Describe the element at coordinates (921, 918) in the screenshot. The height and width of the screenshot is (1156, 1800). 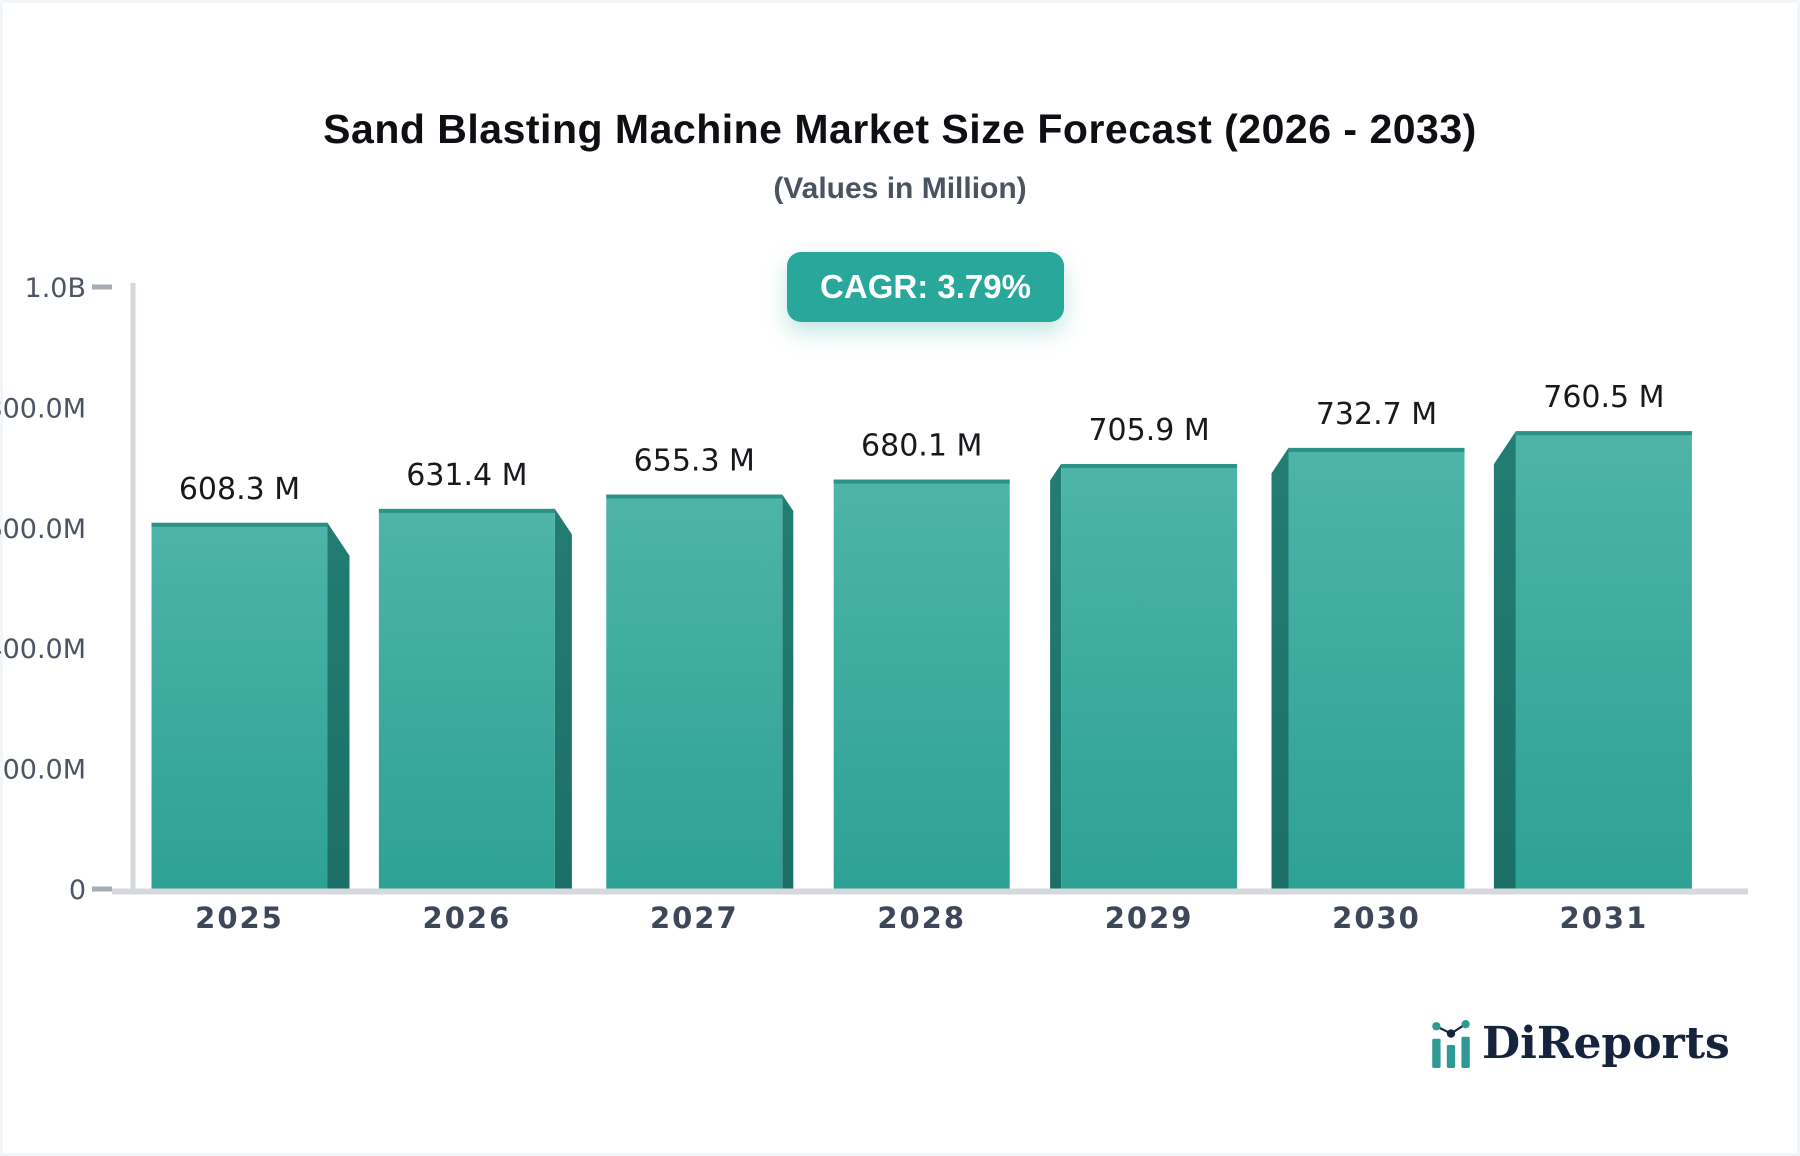
I see `x-axis-label: 2028` at that location.